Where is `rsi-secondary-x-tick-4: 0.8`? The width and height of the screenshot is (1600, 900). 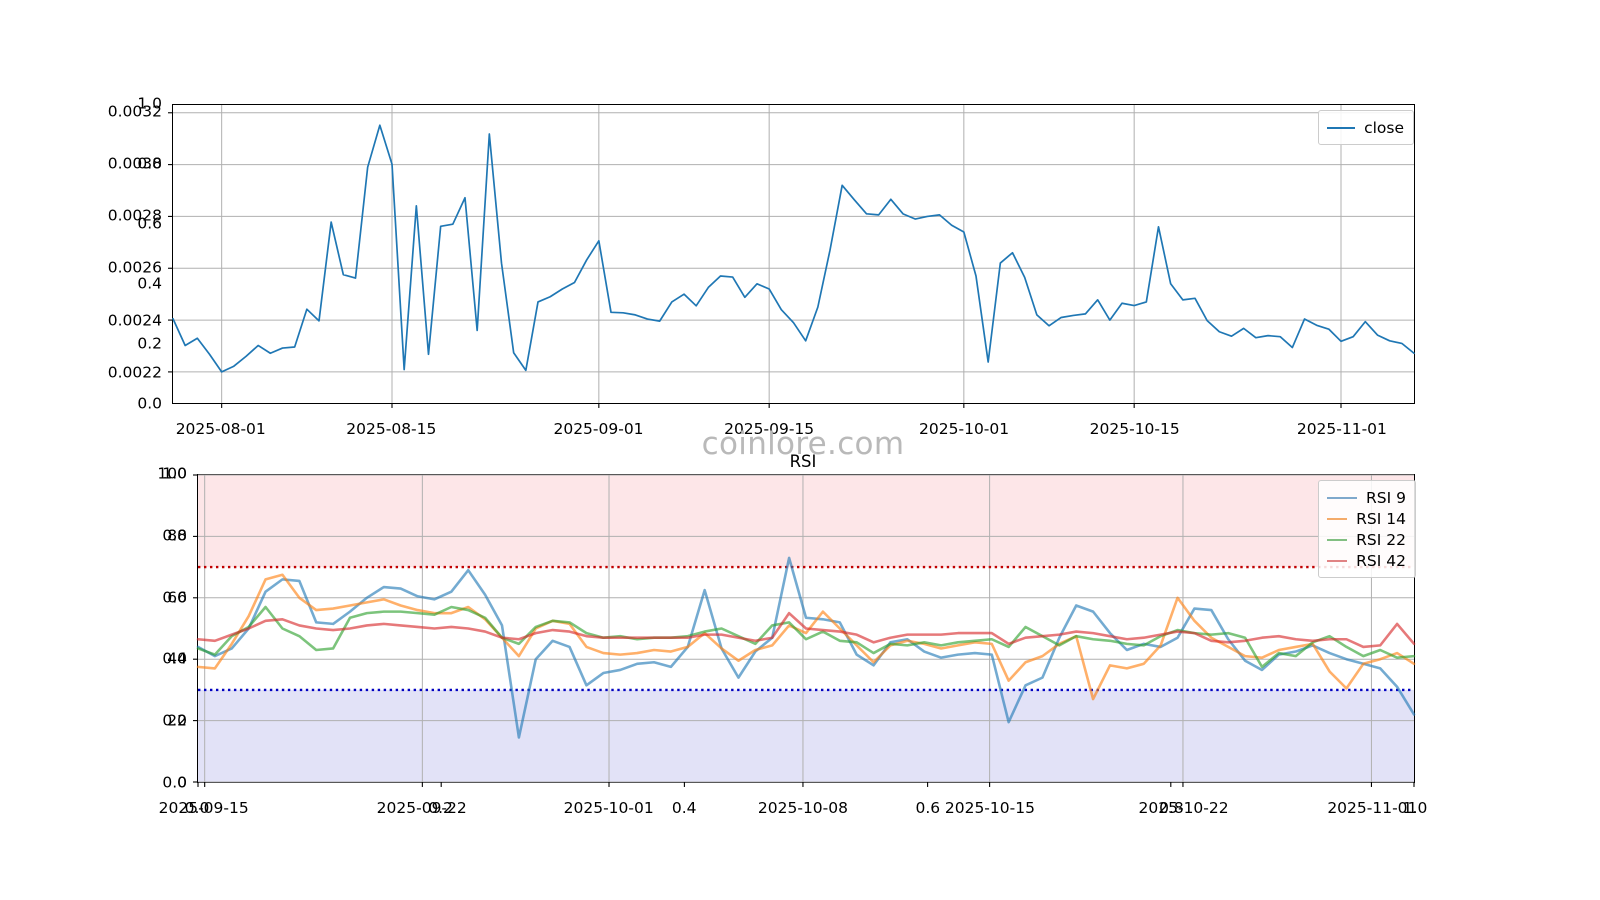 rsi-secondary-x-tick-4: 0.8 is located at coordinates (1171, 808).